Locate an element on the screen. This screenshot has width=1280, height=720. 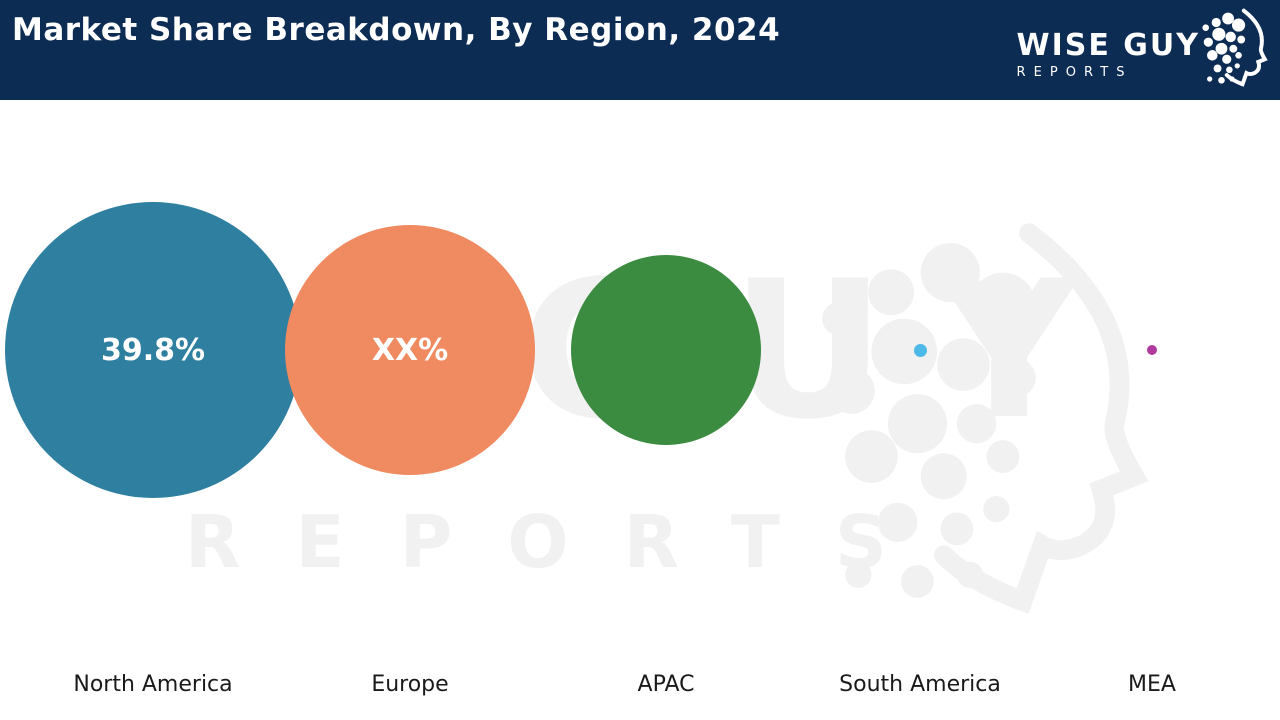
bubble-value-label: 39.8% is located at coordinates (153, 350).